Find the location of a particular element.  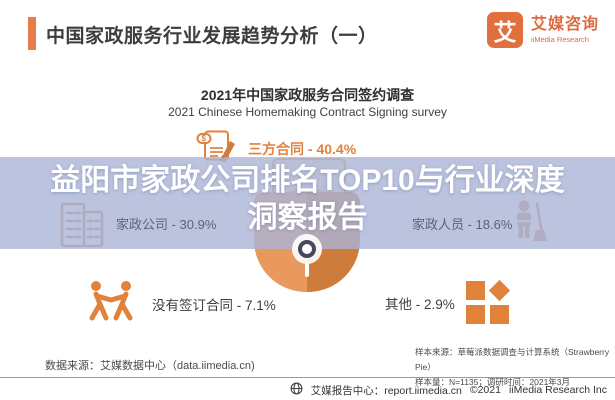

company-text: iiMedia Research Inc is located at coordinates (557, 390).